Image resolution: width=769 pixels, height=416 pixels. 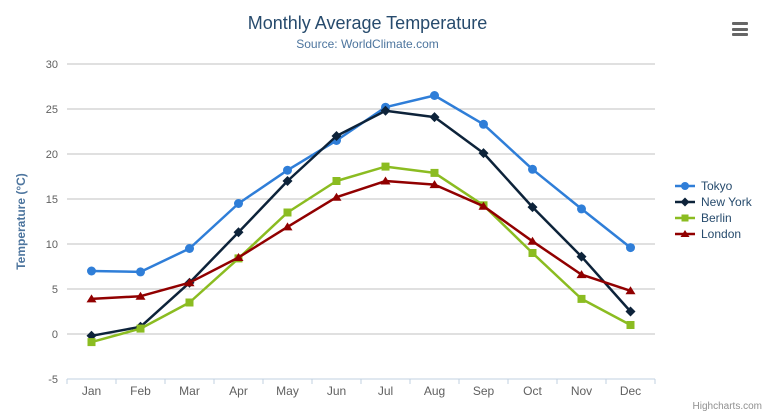 I want to click on legend-item-new-york: New York, so click(x=713, y=202).